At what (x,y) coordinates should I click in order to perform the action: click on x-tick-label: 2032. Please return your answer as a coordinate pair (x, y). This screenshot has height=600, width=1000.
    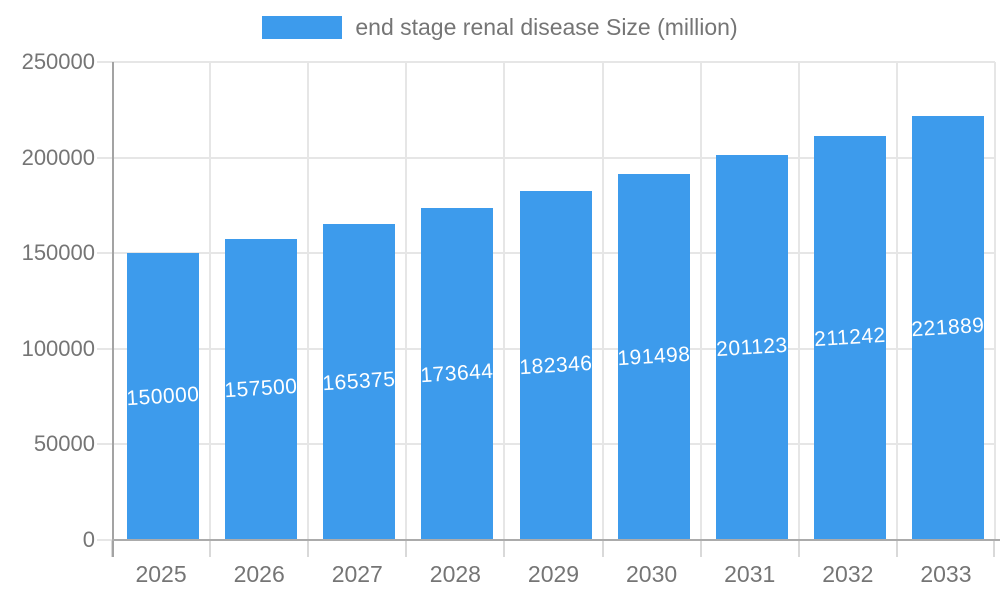
    Looking at the image, I should click on (848, 574).